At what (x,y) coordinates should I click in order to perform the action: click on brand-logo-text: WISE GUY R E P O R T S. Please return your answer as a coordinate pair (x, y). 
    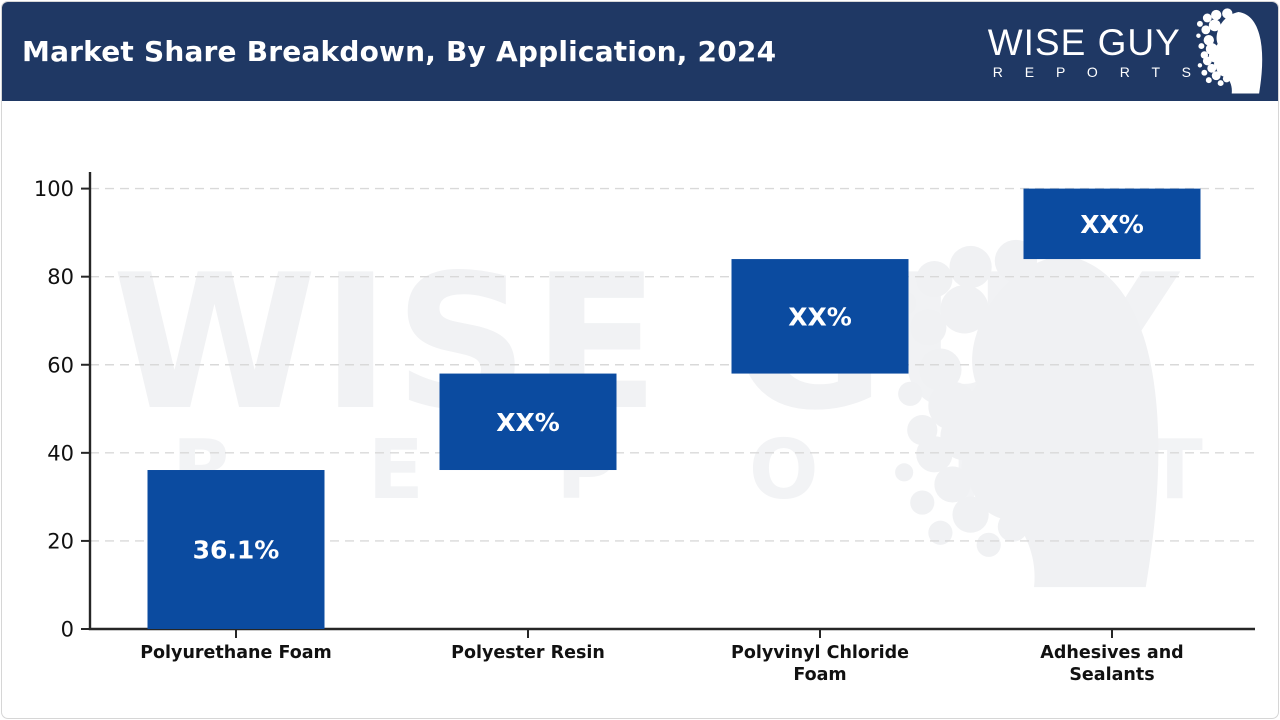
    Looking at the image, I should click on (1094, 51).